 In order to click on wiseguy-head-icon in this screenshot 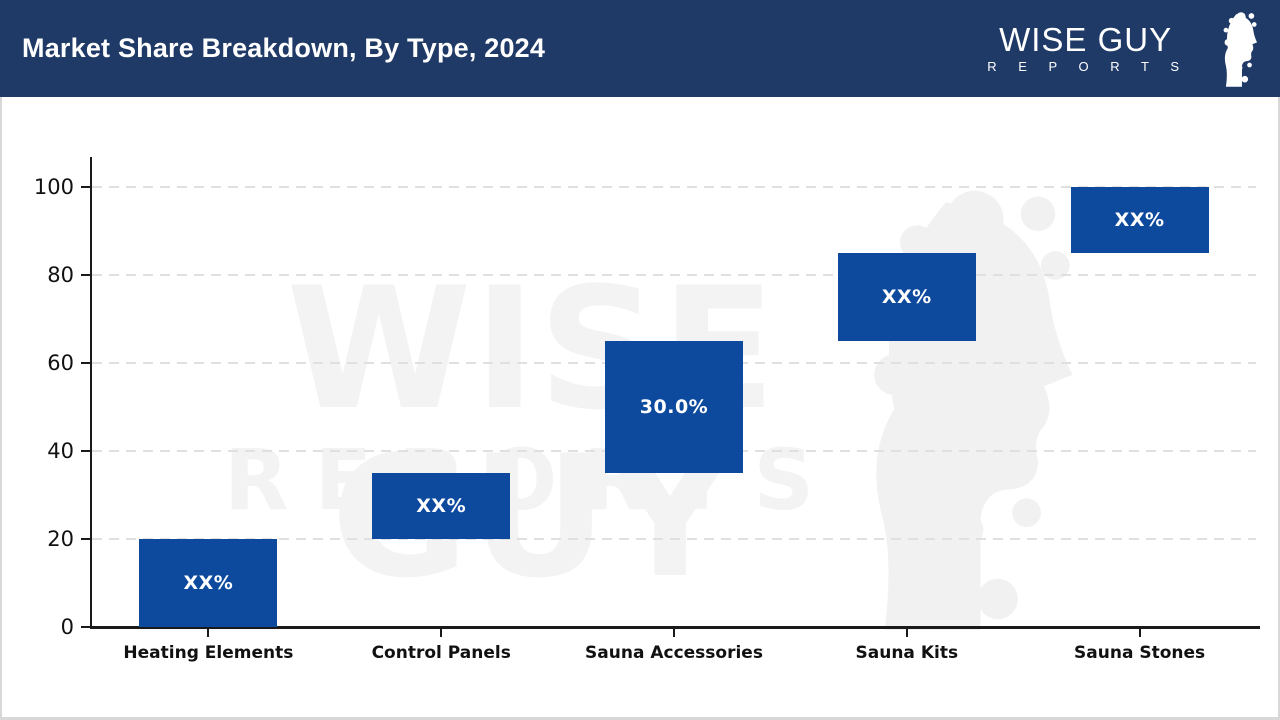, I will do `click(1240, 49)`.